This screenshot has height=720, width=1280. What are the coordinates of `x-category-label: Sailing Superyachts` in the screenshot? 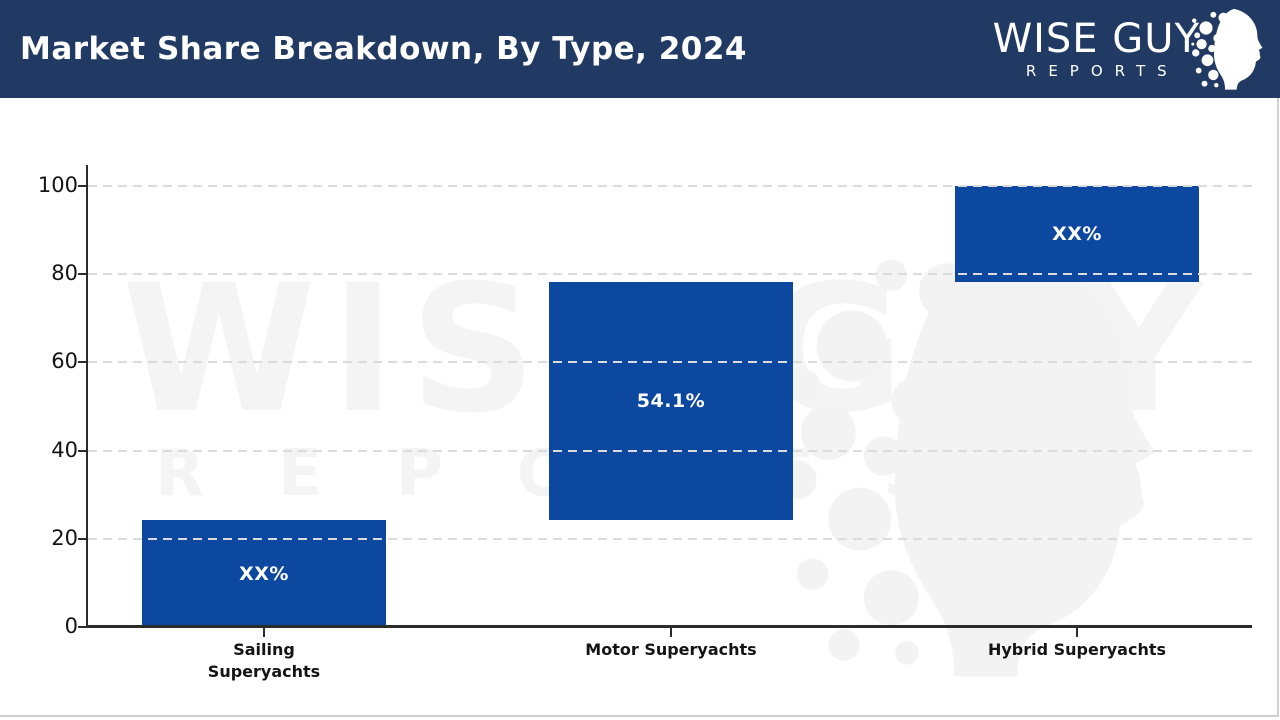 It's located at (264, 660).